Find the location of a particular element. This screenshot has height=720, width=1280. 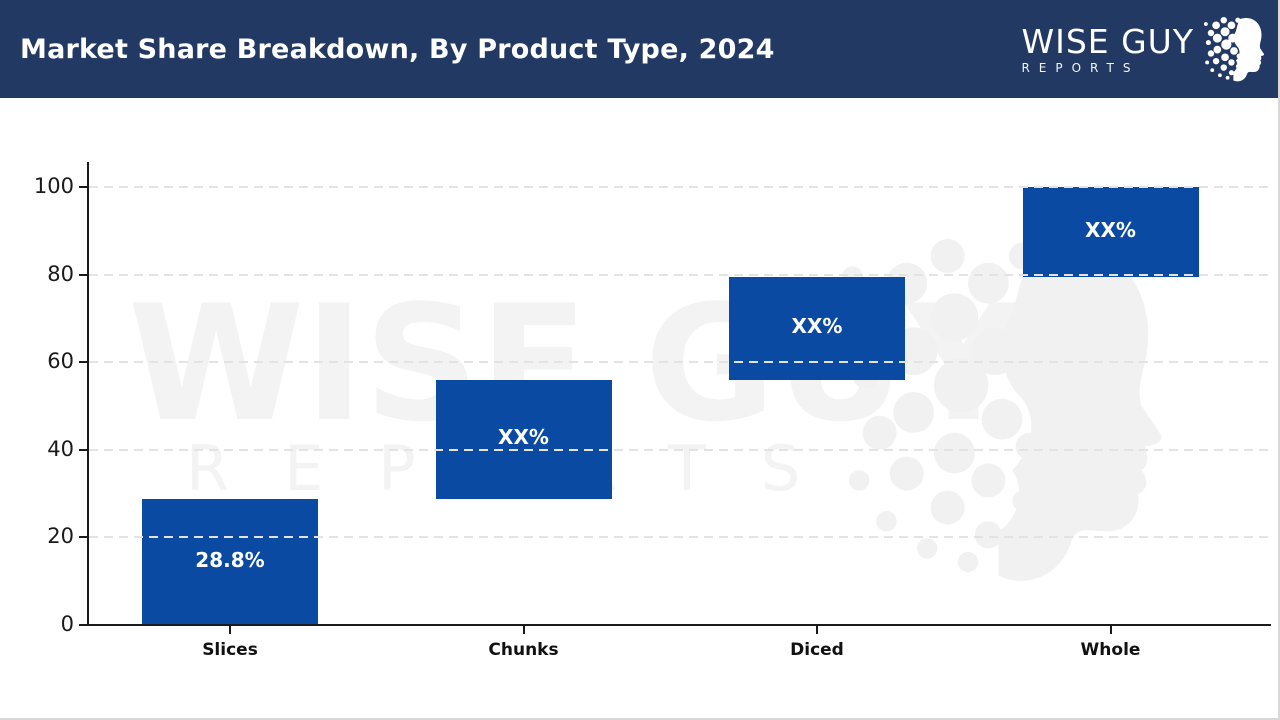

y-tick-label-0: 0 is located at coordinates (67, 624).